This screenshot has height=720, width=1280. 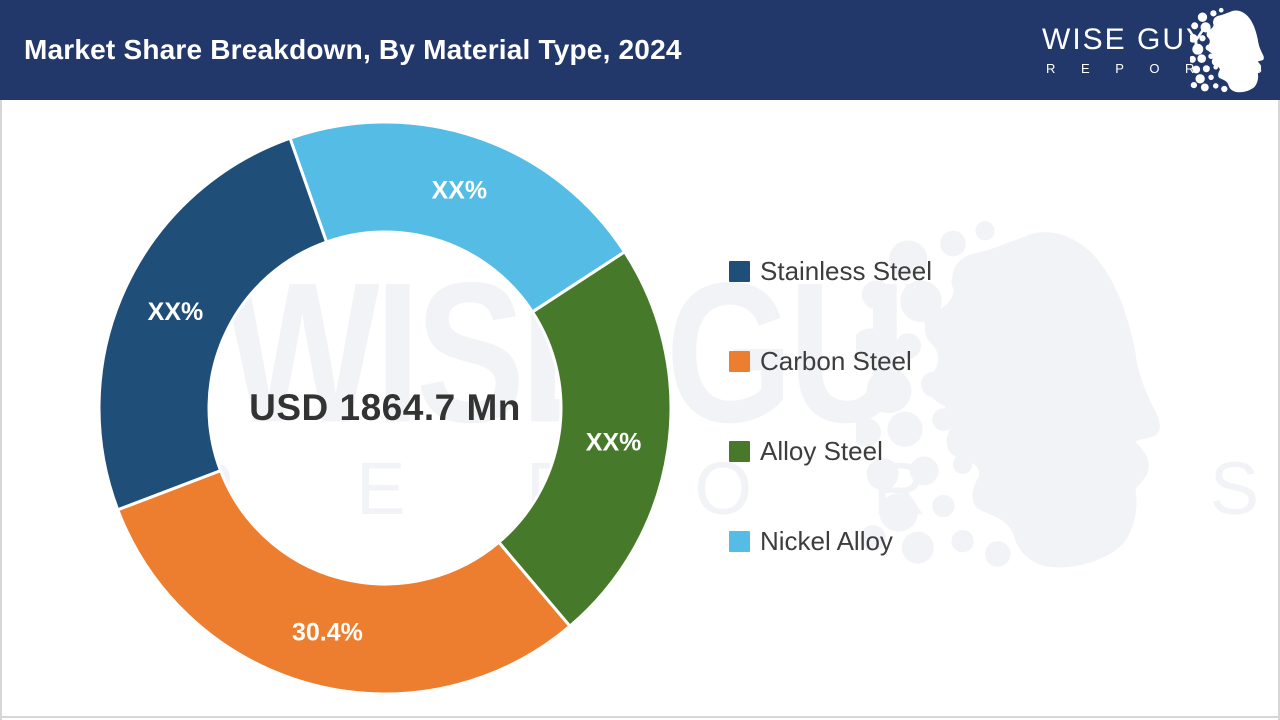 I want to click on page-border-left, so click(x=1, y=410).